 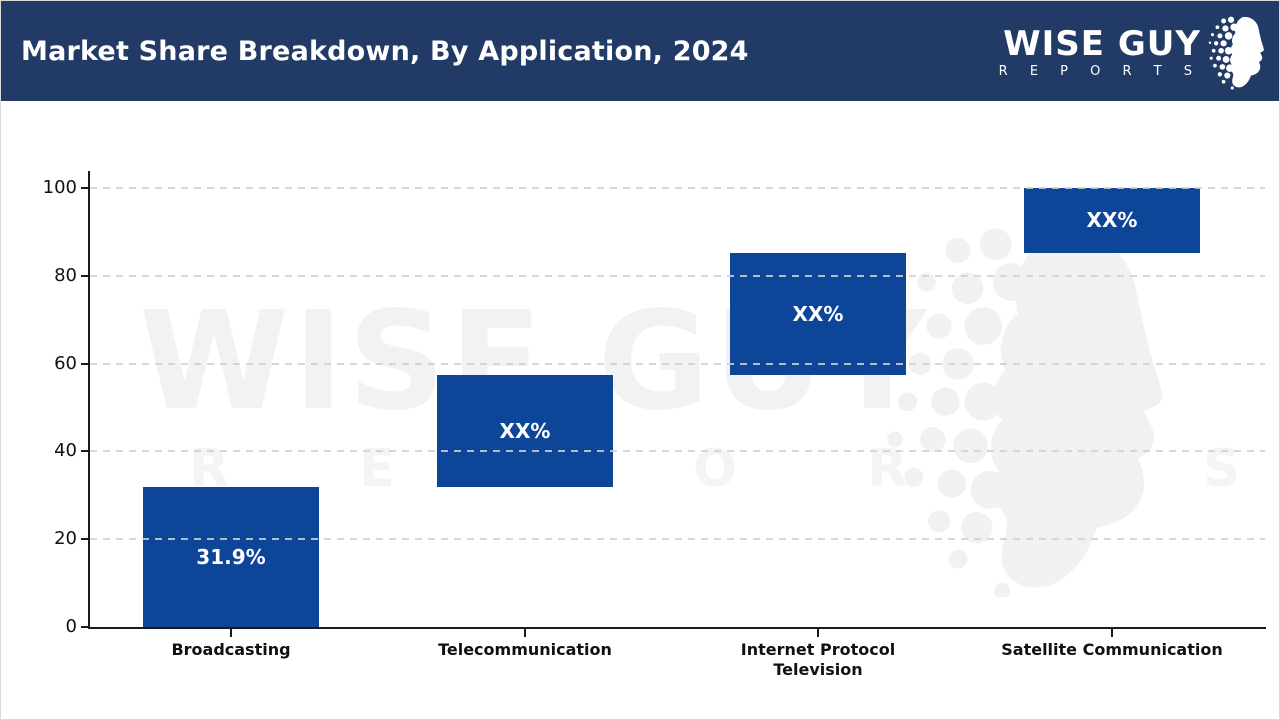 I want to click on y-tick-label-80: 80, so click(x=65, y=275).